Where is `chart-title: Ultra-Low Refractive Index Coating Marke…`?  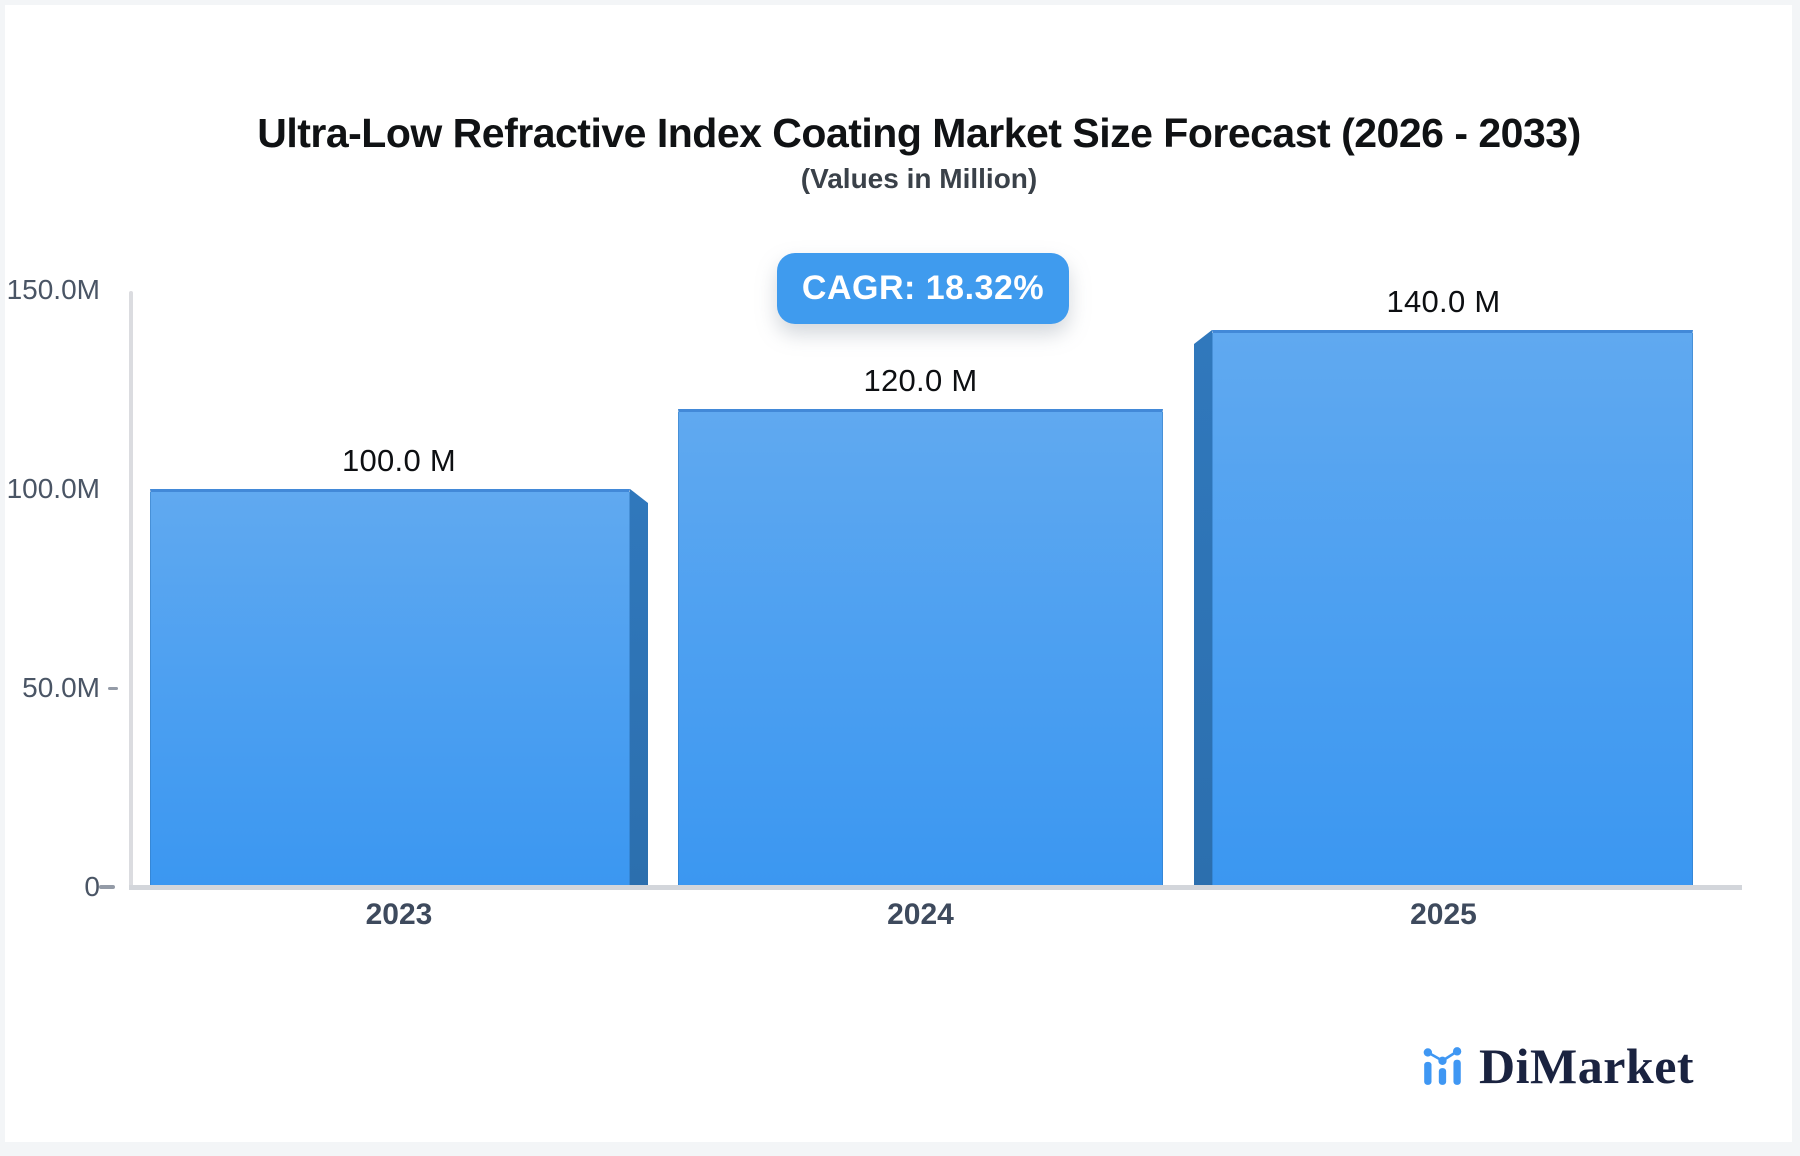
chart-title: Ultra-Low Refractive Index Coating Marke… is located at coordinates (919, 133).